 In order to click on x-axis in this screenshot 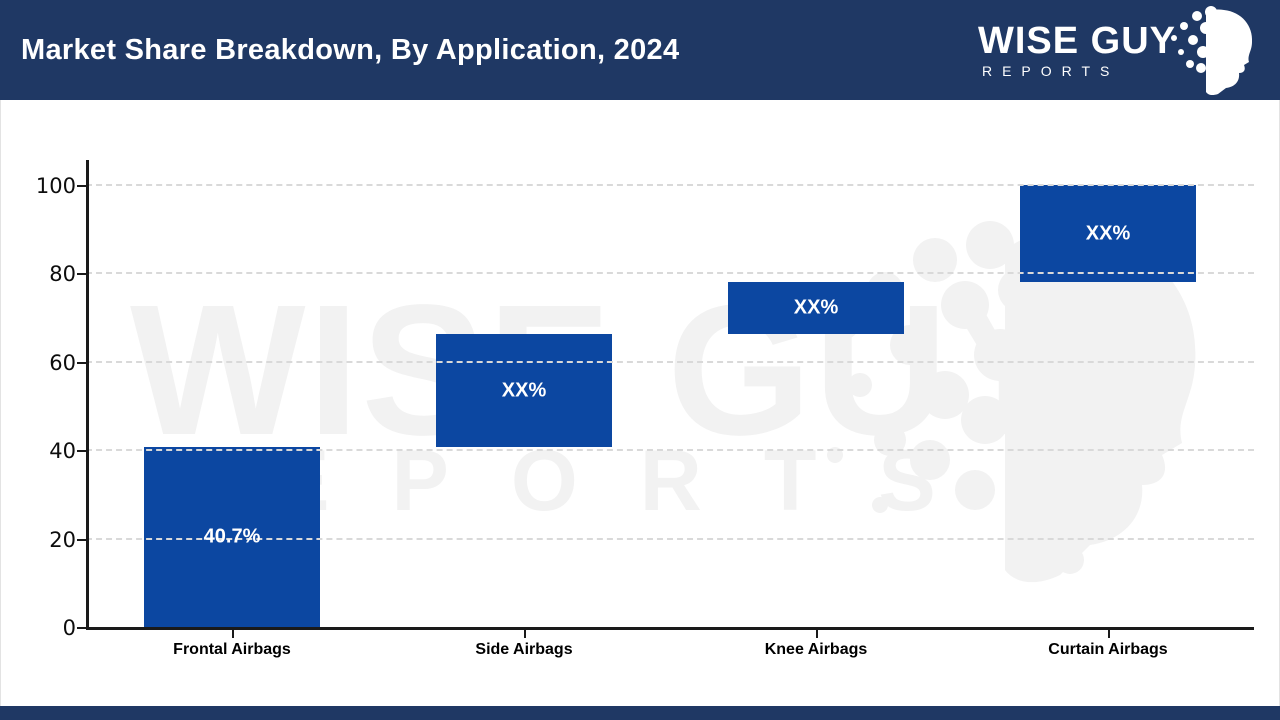, I will do `click(670, 628)`.